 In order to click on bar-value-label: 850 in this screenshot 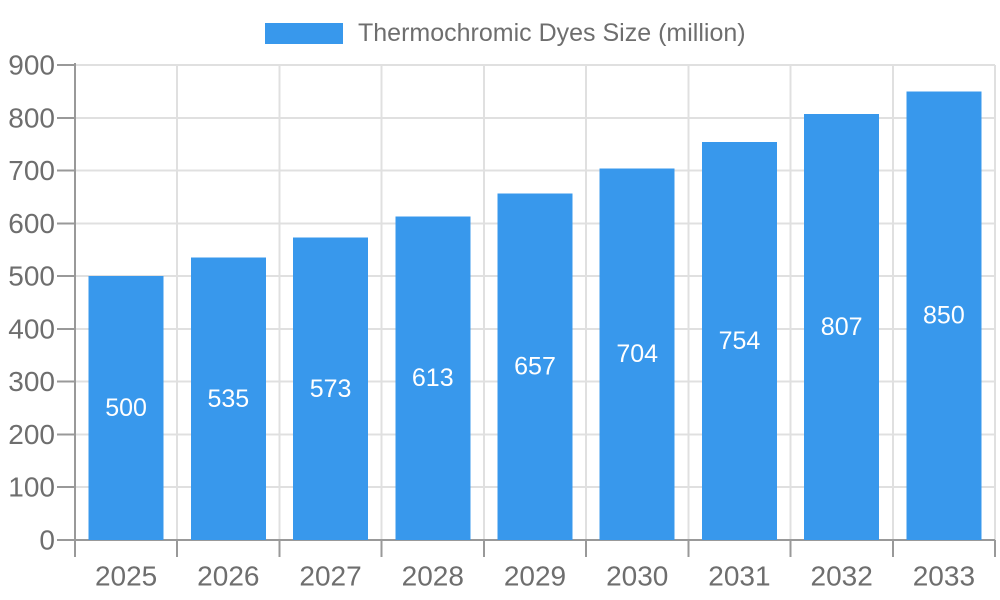, I will do `click(944, 316)`.